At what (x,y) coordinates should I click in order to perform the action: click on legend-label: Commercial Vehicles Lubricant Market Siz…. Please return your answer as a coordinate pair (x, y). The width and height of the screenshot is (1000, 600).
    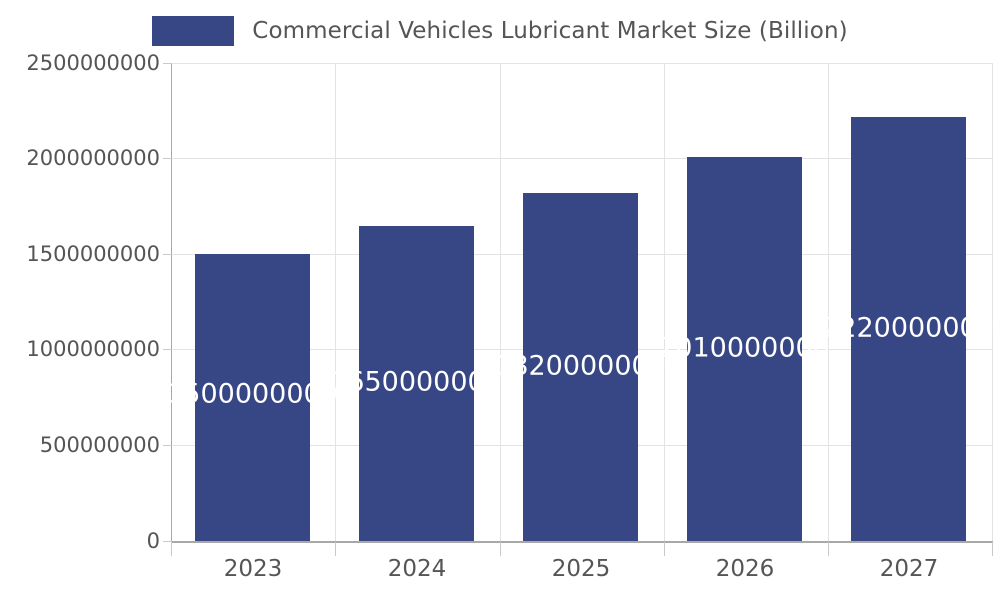
    Looking at the image, I should click on (550, 31).